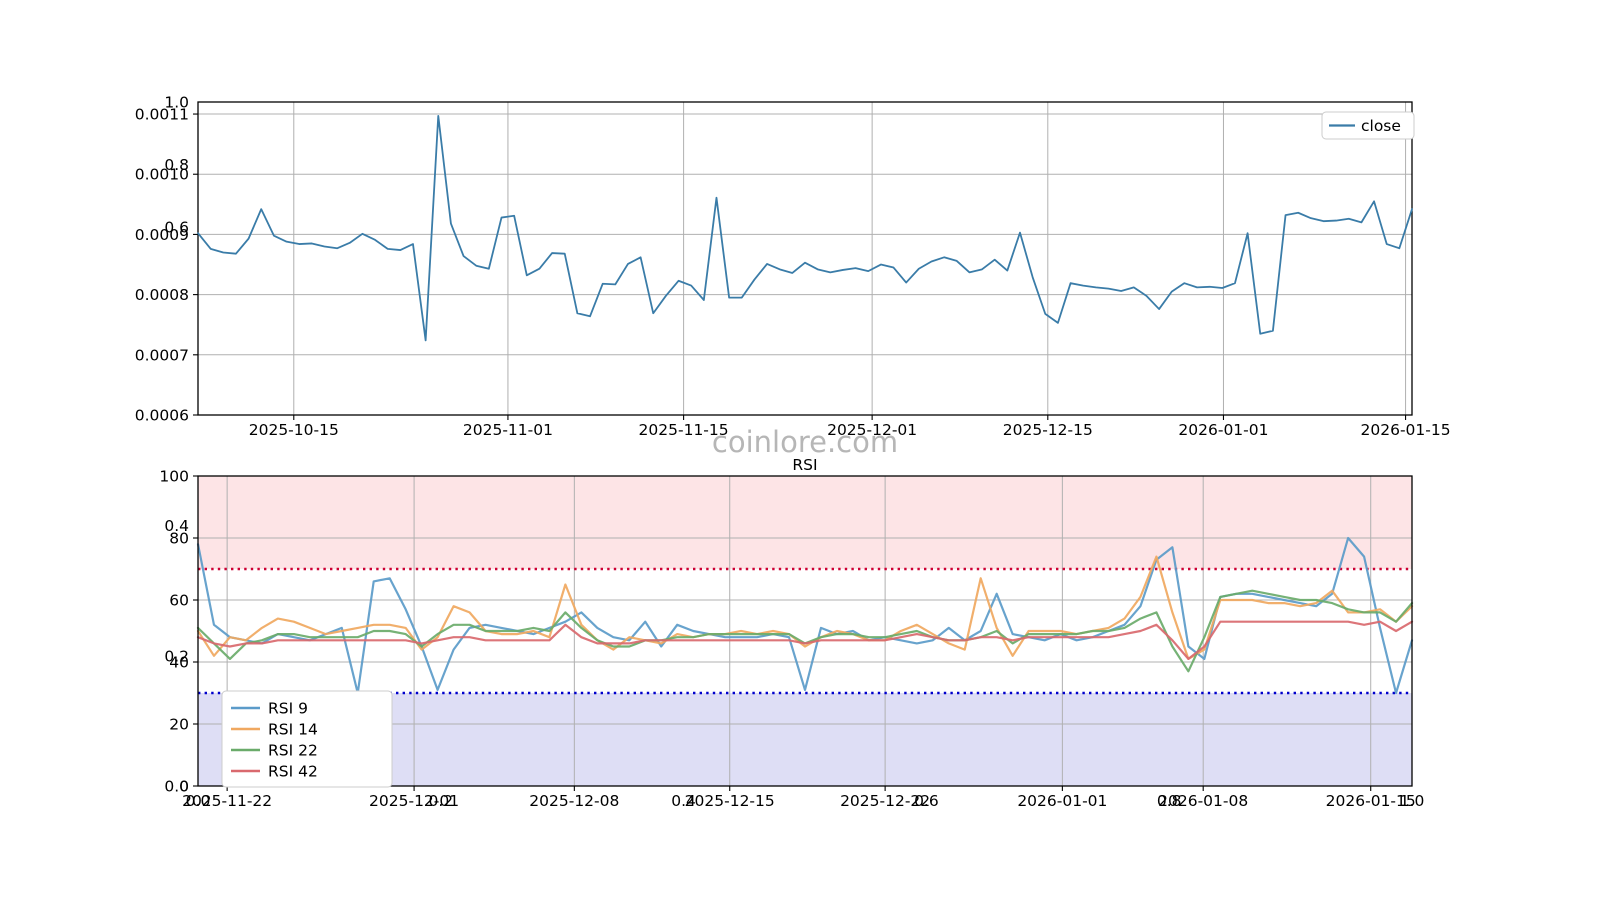 The width and height of the screenshot is (1600, 900). What do you see at coordinates (174, 477) in the screenshot?
I see `rsi-y-tick-label: 100` at bounding box center [174, 477].